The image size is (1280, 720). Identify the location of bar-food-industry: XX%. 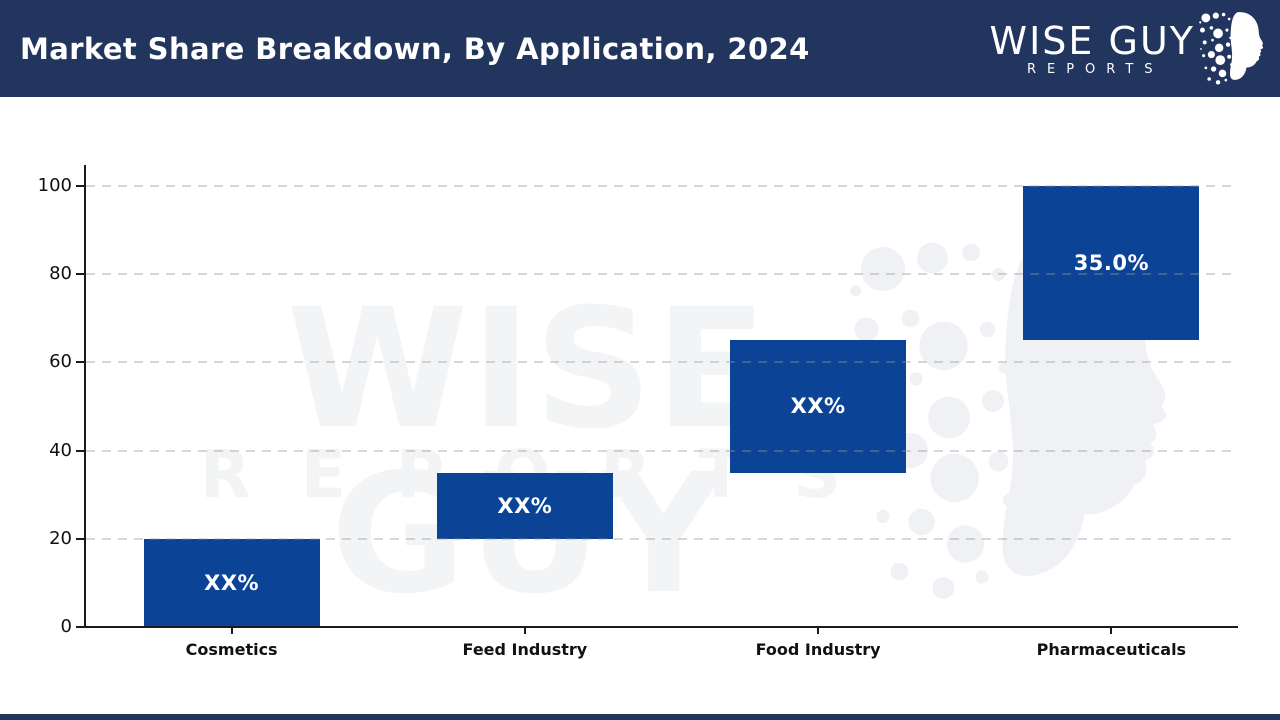
(818, 406).